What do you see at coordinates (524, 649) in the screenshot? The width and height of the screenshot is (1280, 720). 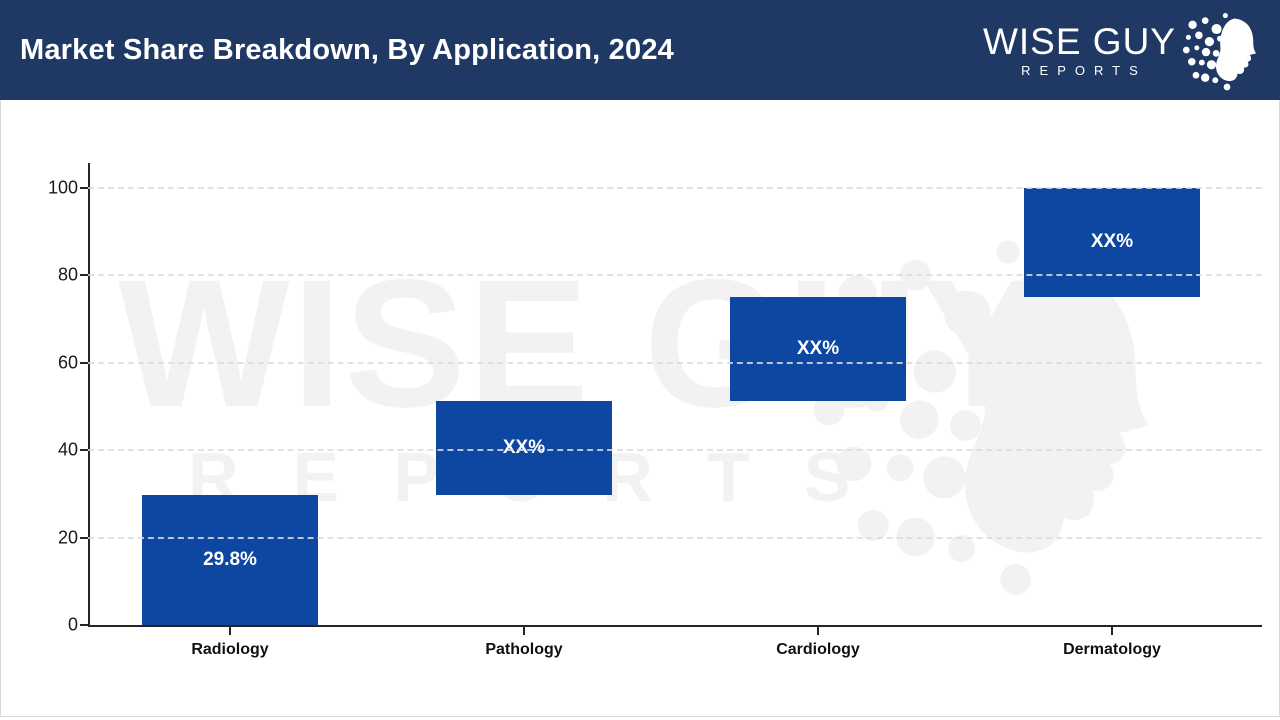 I see `x-category-label-pathology: Pathology` at bounding box center [524, 649].